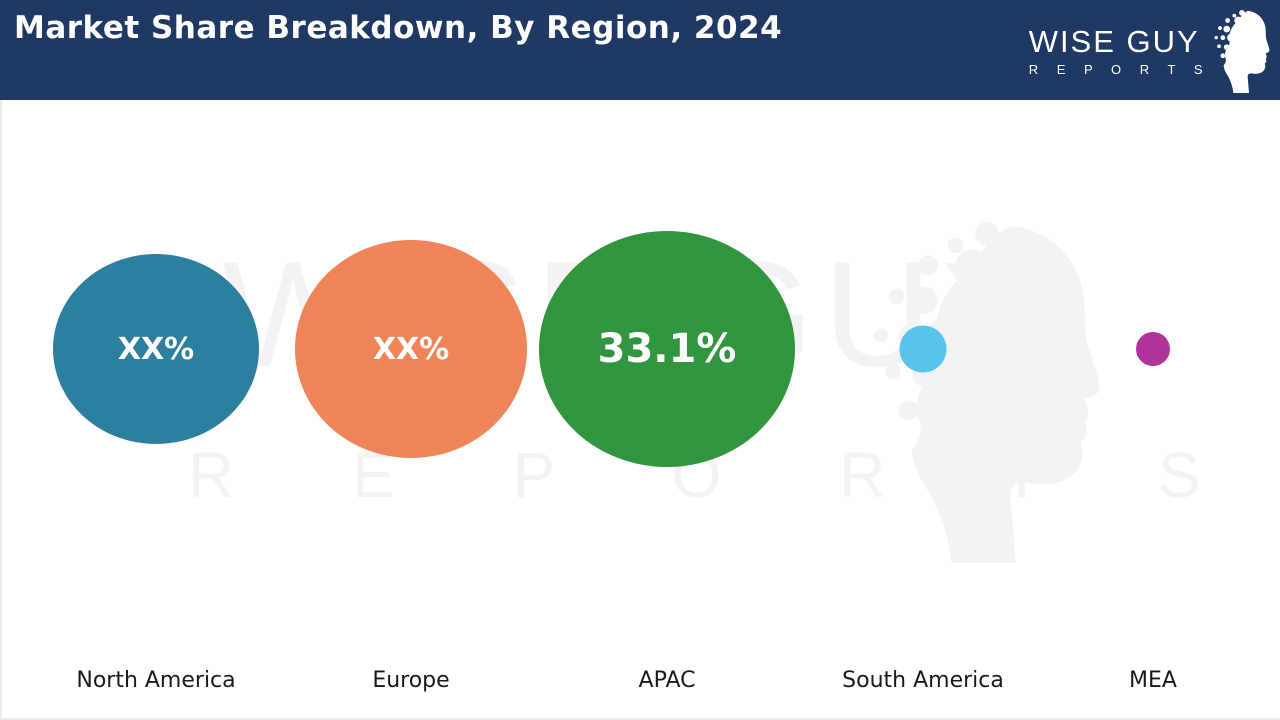 The image size is (1280, 720). I want to click on category-label-north-america: North America, so click(156, 680).